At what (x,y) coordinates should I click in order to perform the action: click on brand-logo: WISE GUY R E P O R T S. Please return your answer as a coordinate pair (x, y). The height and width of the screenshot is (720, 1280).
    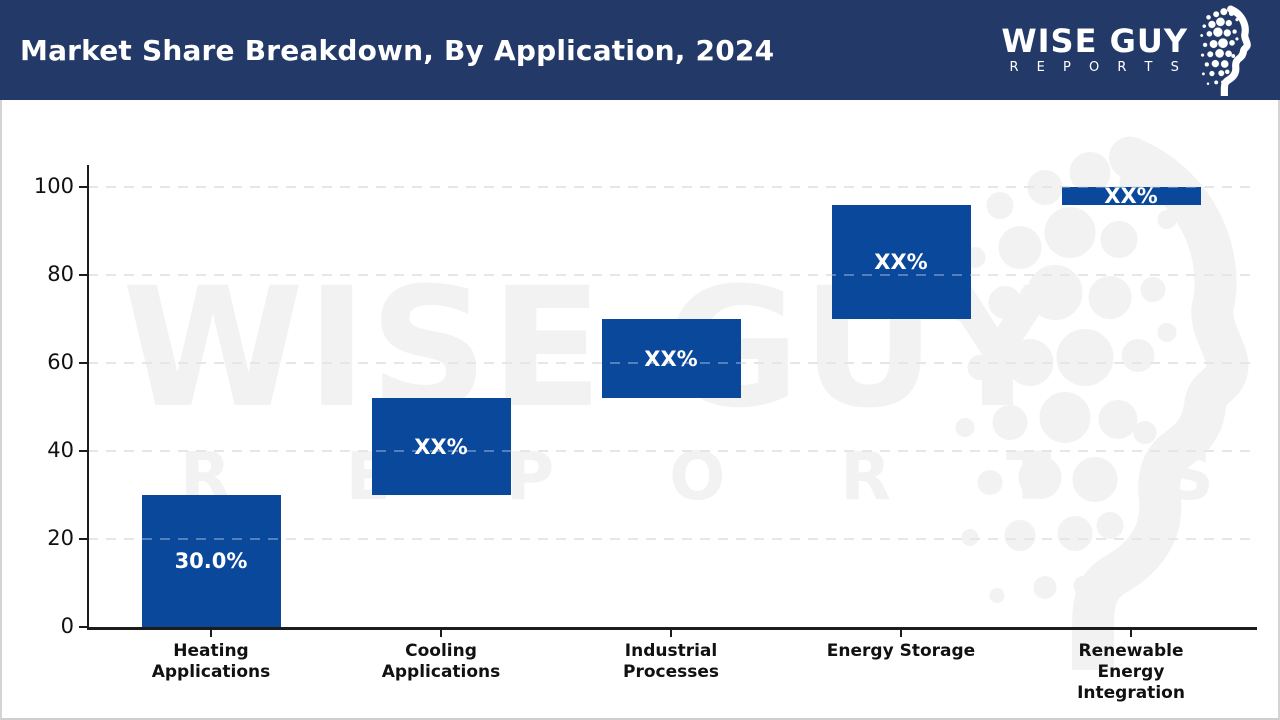
    Looking at the image, I should click on (1131, 50).